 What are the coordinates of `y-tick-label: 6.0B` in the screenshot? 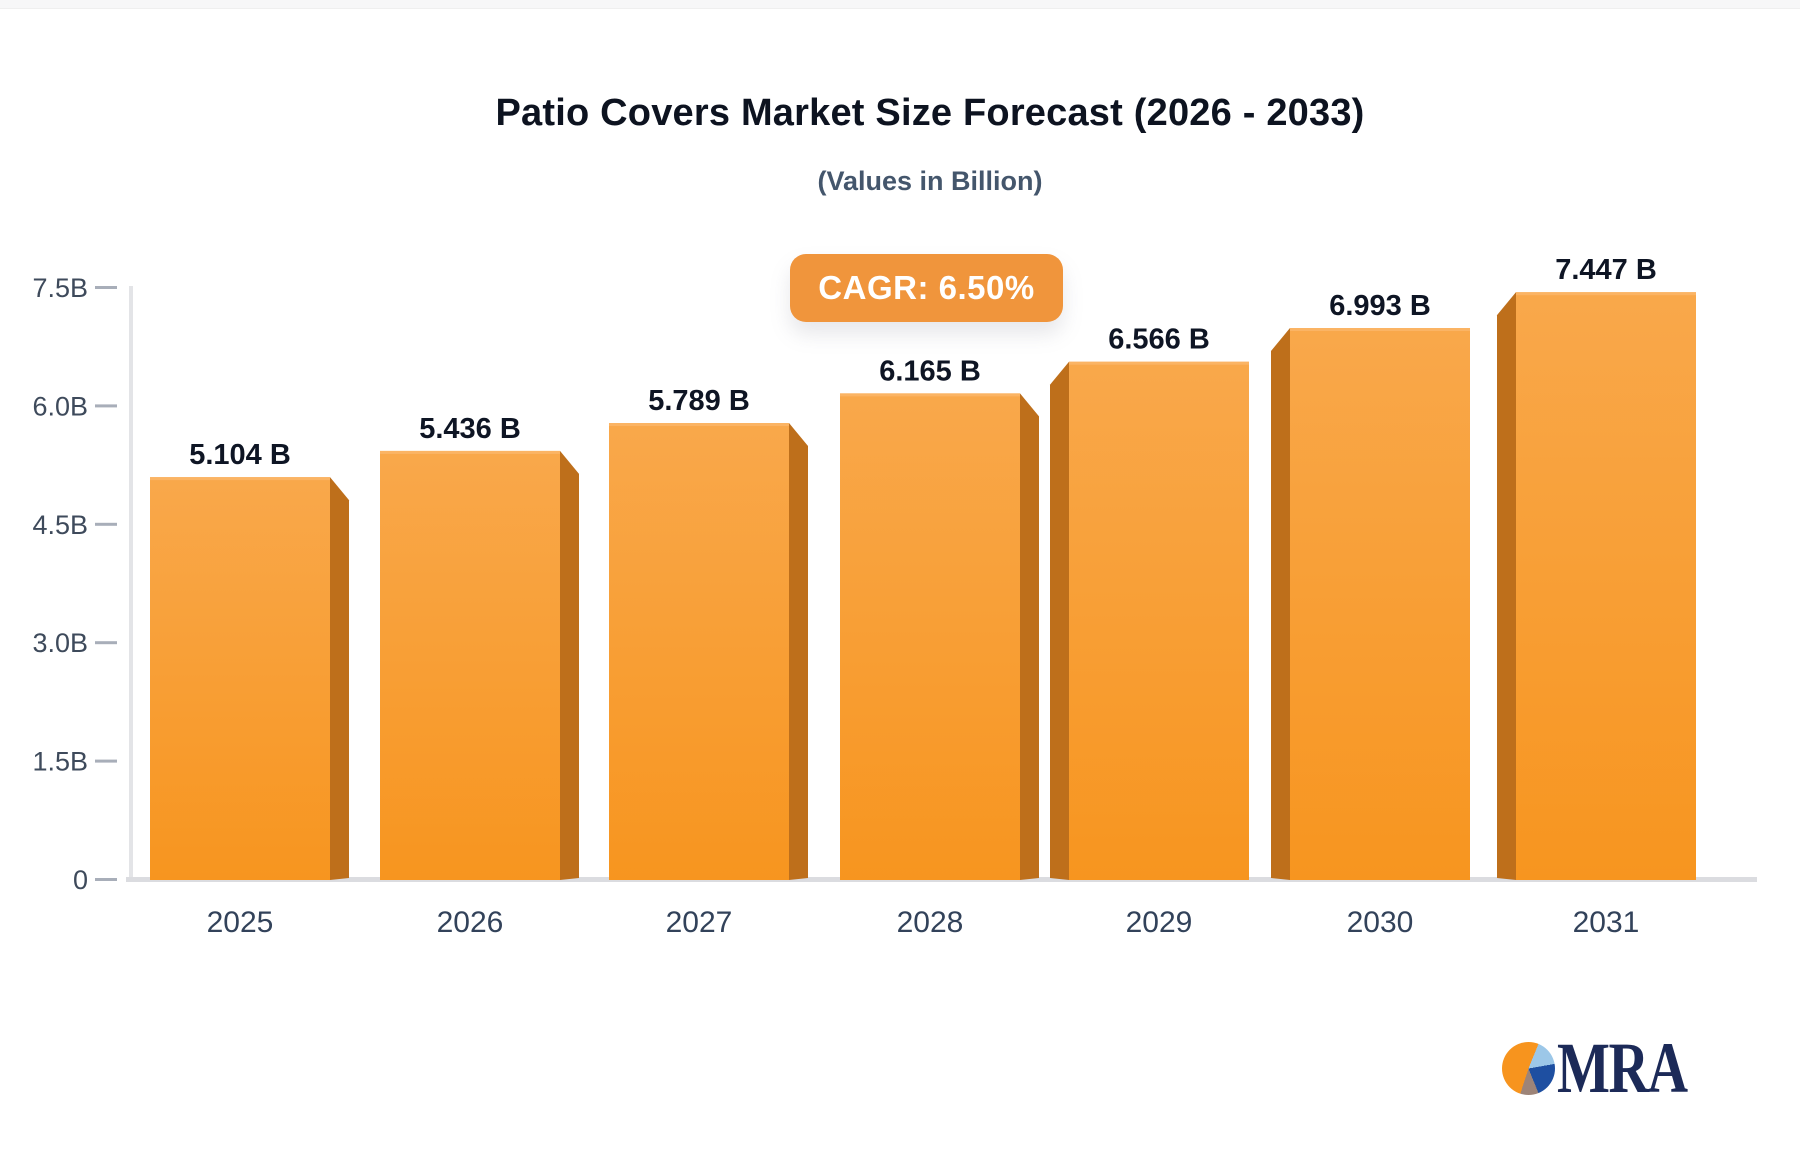 It's located at (60, 406).